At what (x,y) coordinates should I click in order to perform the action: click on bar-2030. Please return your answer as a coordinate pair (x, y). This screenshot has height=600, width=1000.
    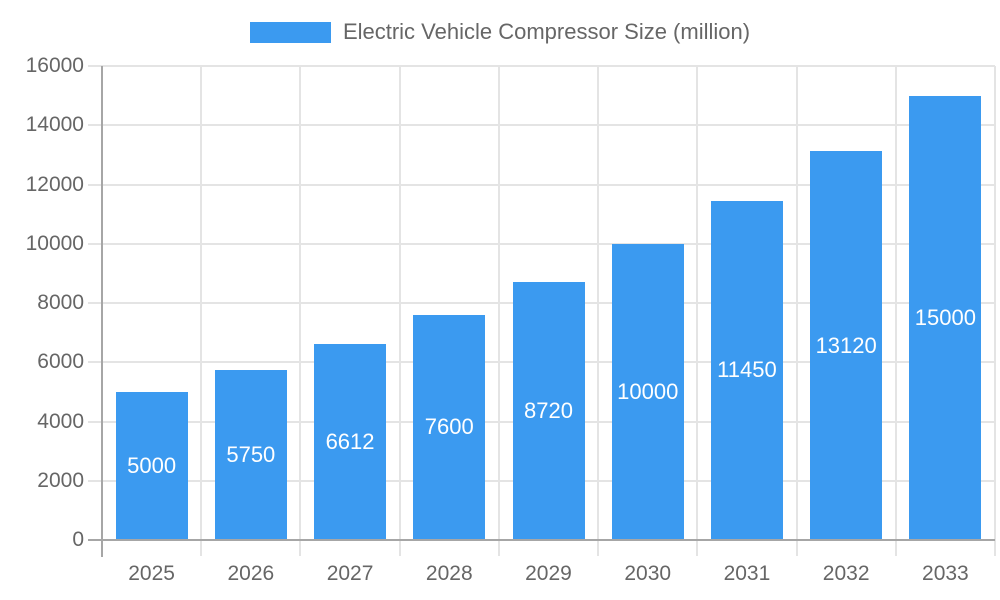
    Looking at the image, I should click on (647, 391).